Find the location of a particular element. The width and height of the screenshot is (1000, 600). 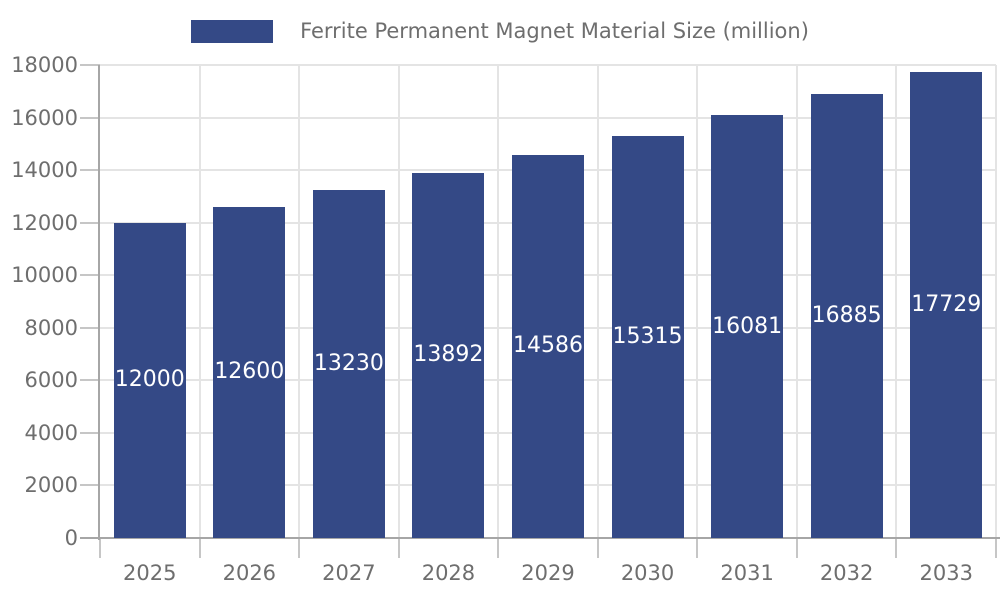

x-axis-label: 2031 is located at coordinates (747, 573).